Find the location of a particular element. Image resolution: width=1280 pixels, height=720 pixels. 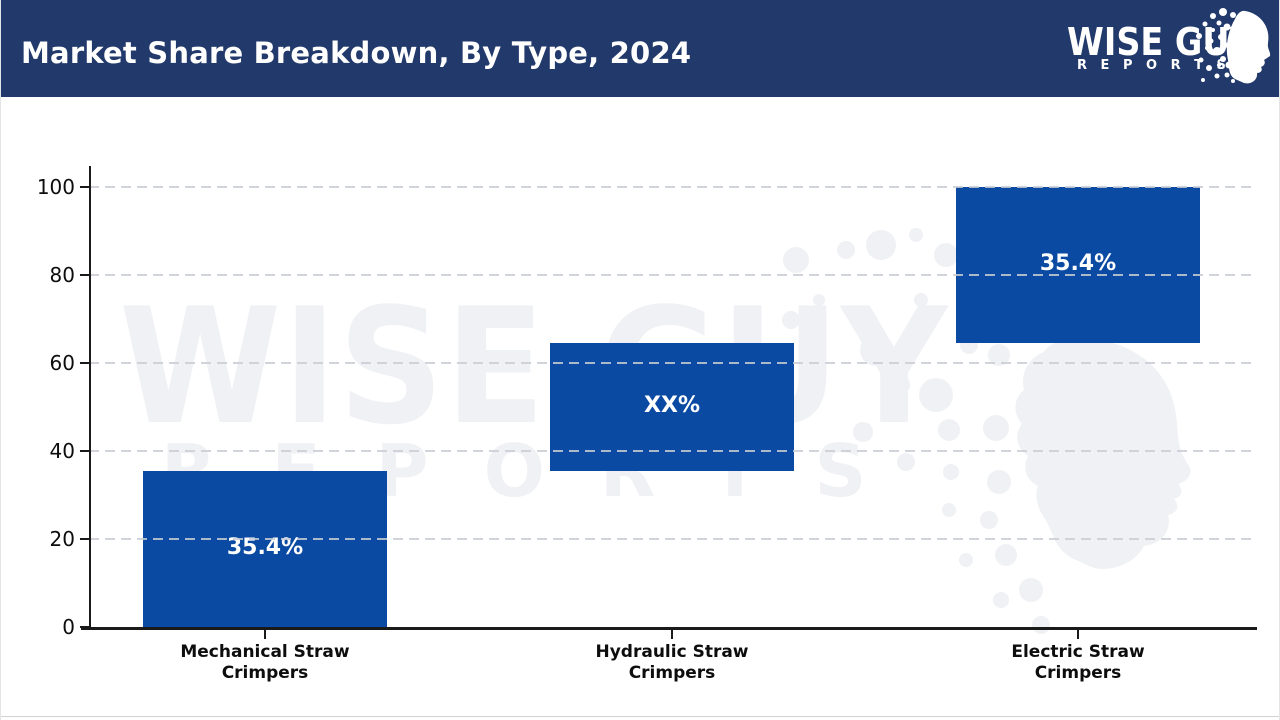

y-tick-label: 40 is located at coordinates (62, 451).